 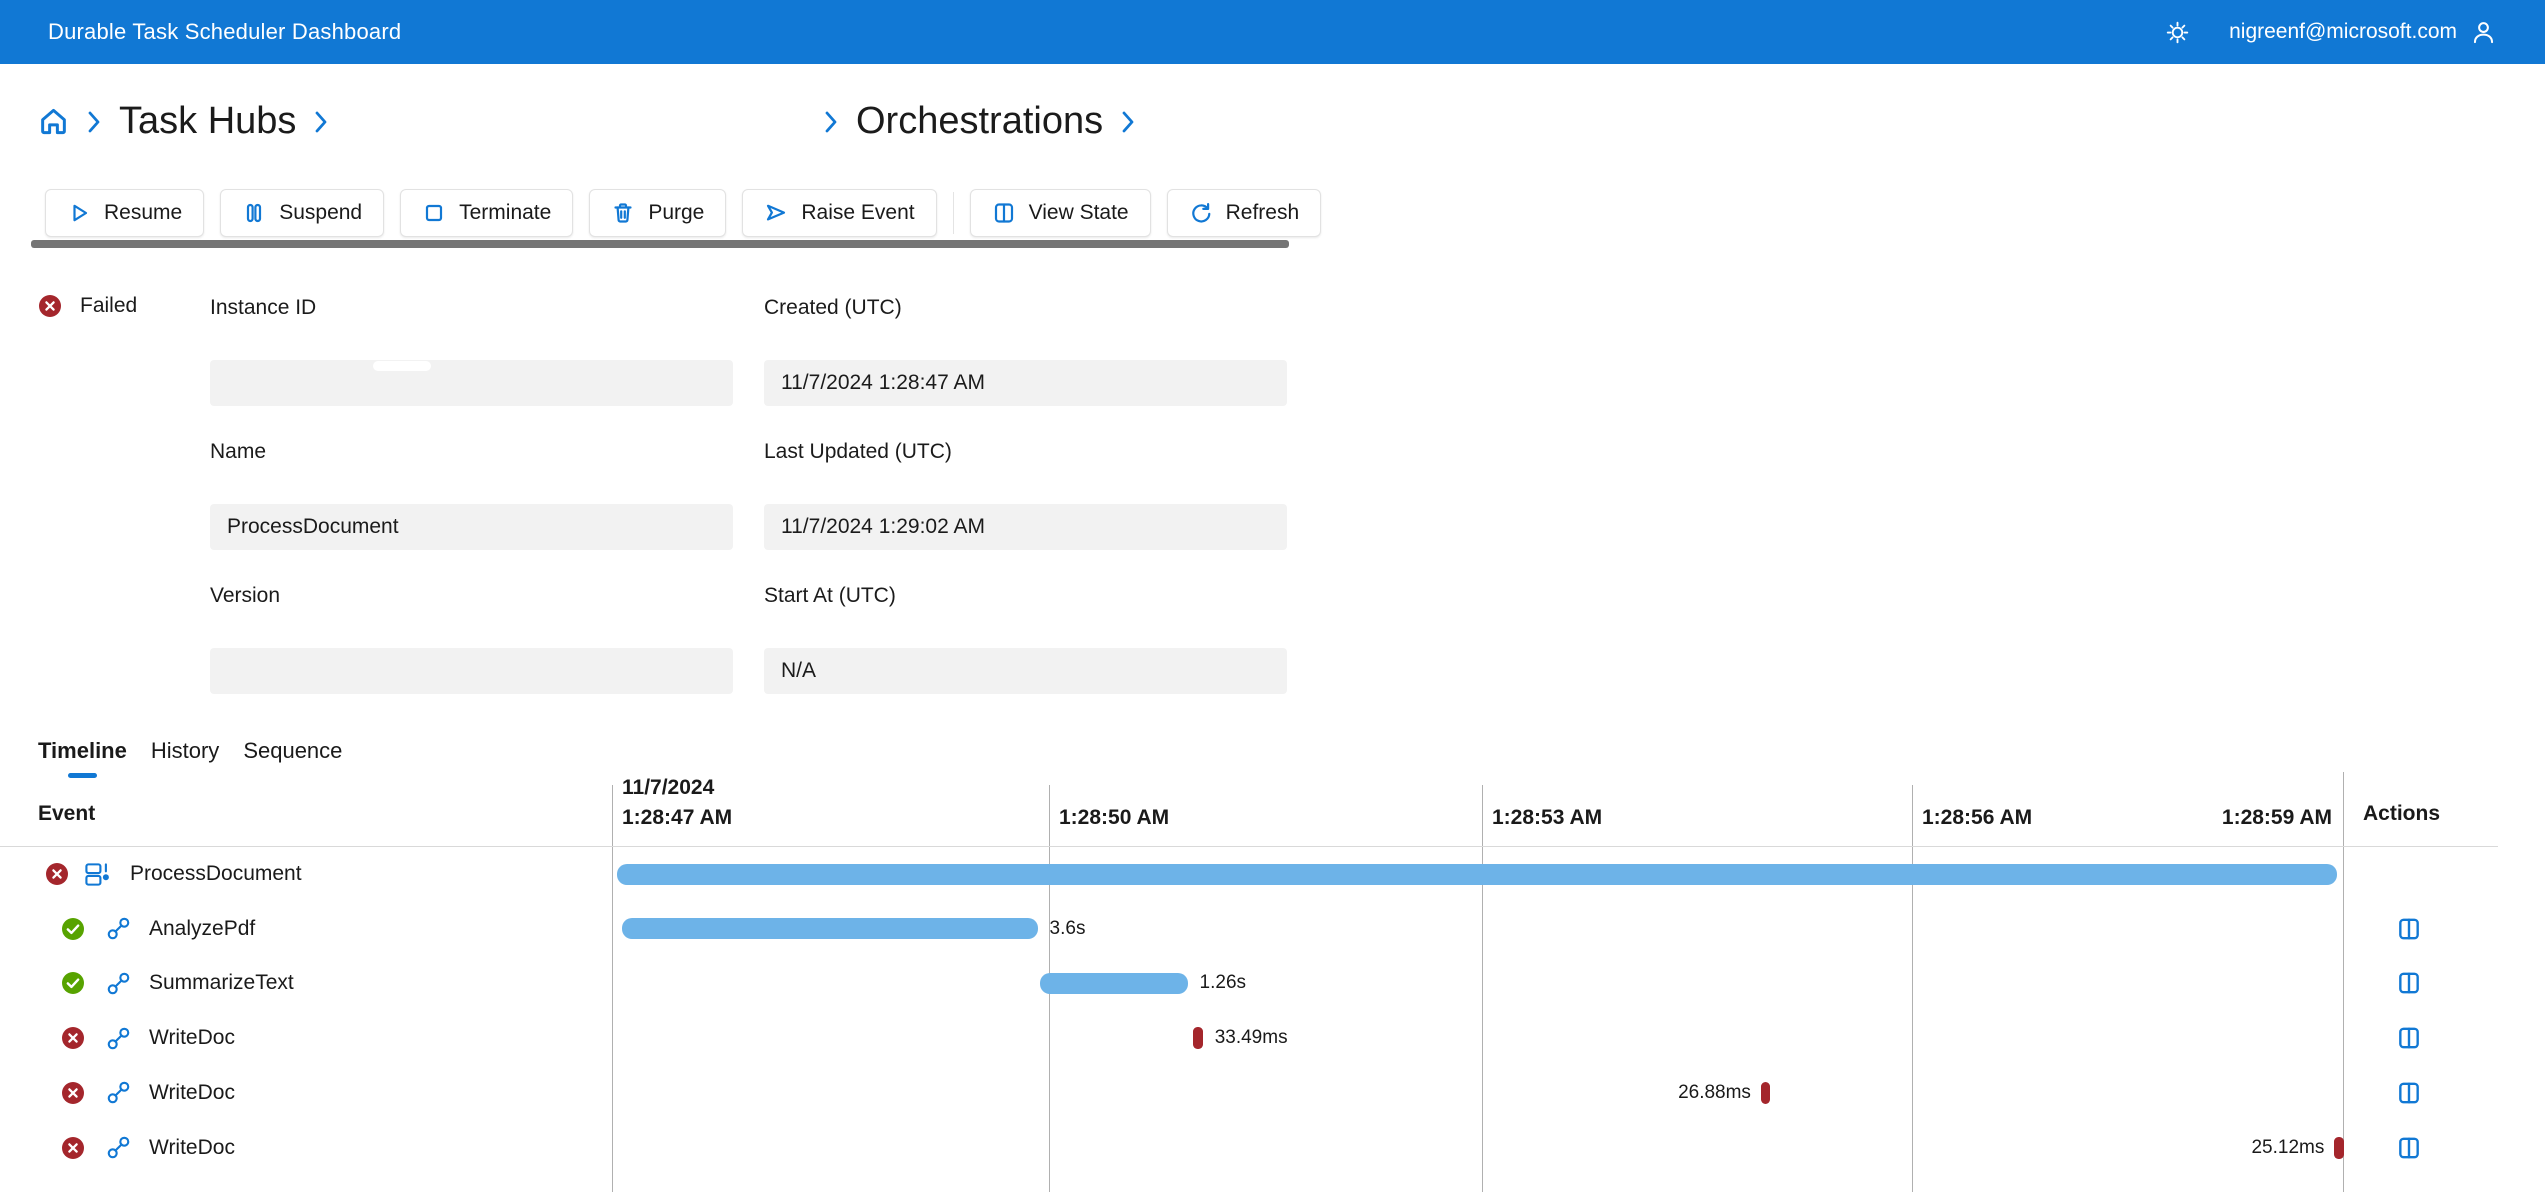 What do you see at coordinates (293, 750) in the screenshot?
I see `tab-sequence: Sequence` at bounding box center [293, 750].